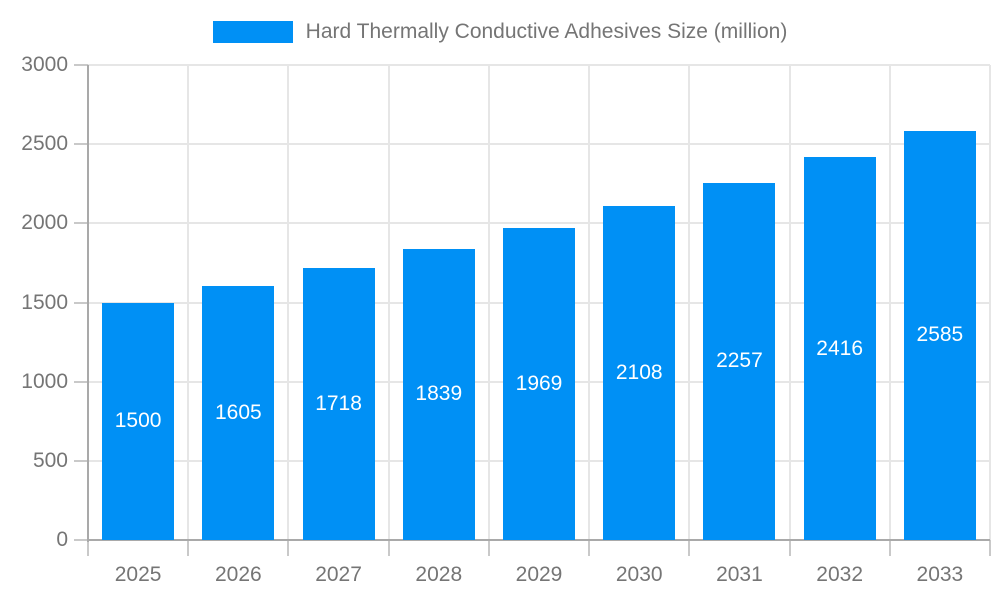  What do you see at coordinates (539, 574) in the screenshot?
I see `x-axis-label: 2029` at bounding box center [539, 574].